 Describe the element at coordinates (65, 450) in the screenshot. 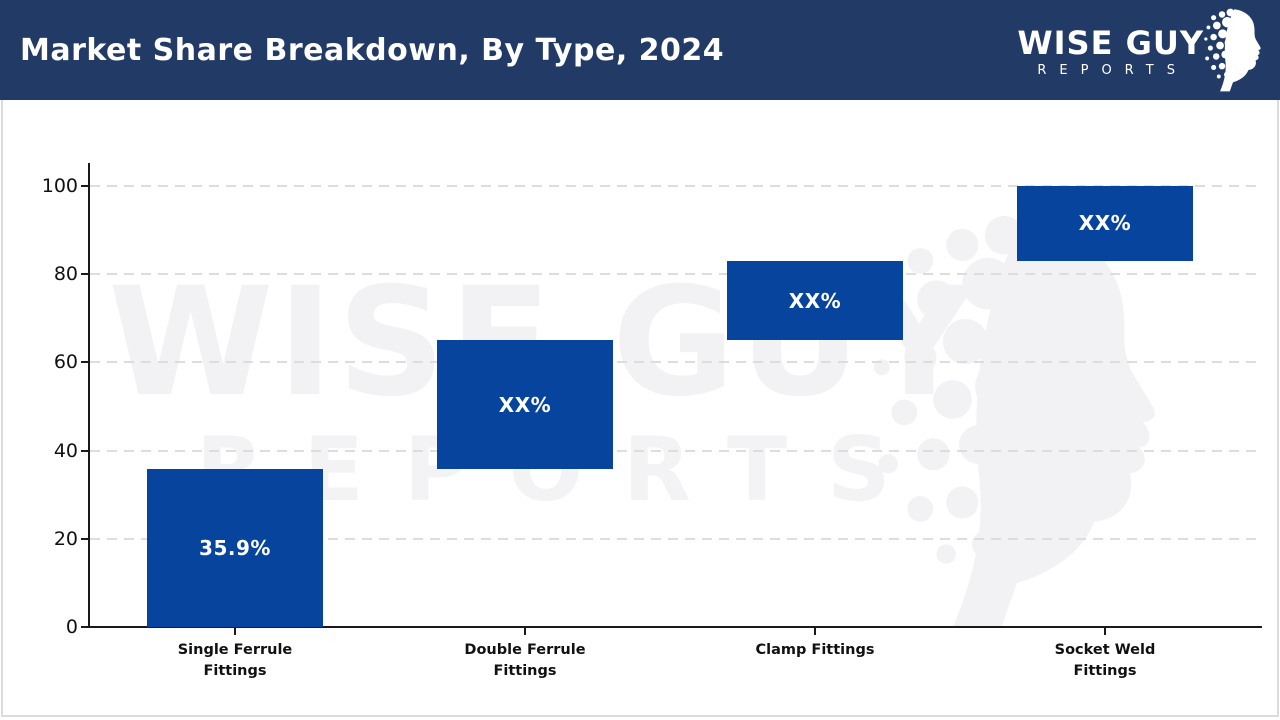

I see `y-axis-tick-label: 40` at that location.